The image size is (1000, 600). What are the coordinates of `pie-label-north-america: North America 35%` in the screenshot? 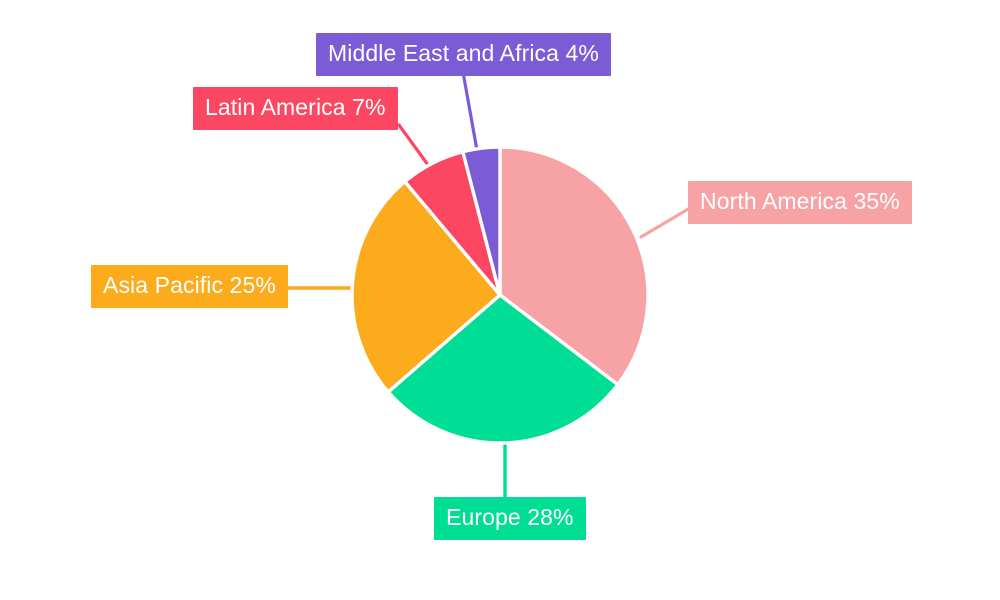 It's located at (800, 202).